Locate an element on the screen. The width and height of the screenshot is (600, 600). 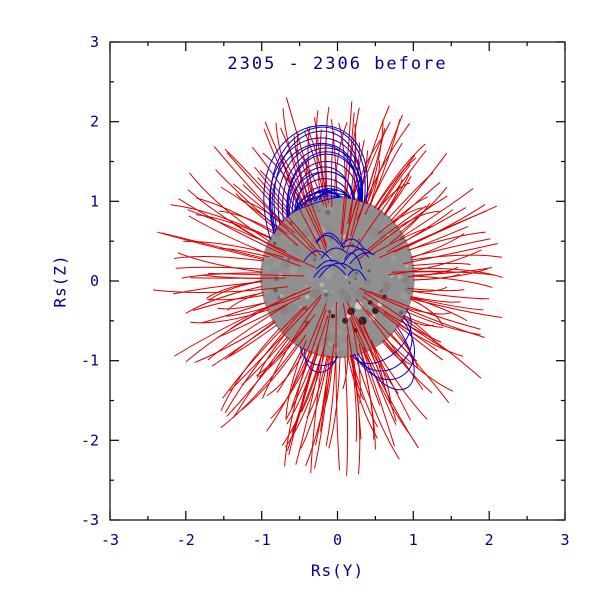
x-tick-label: 2 is located at coordinates (489, 540).